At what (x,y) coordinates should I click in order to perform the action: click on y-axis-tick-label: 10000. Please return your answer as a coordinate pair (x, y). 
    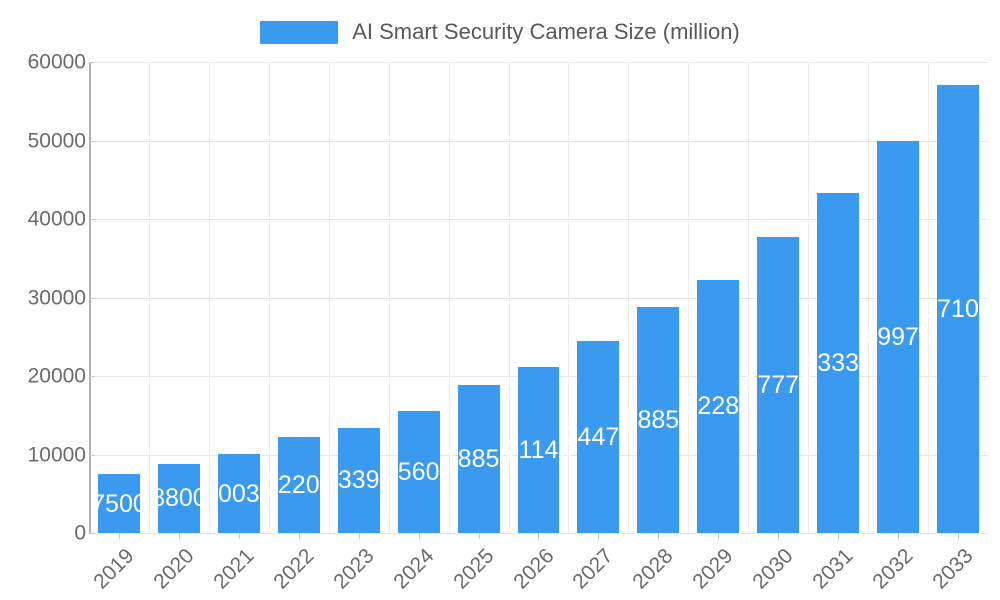
    Looking at the image, I should click on (56, 454).